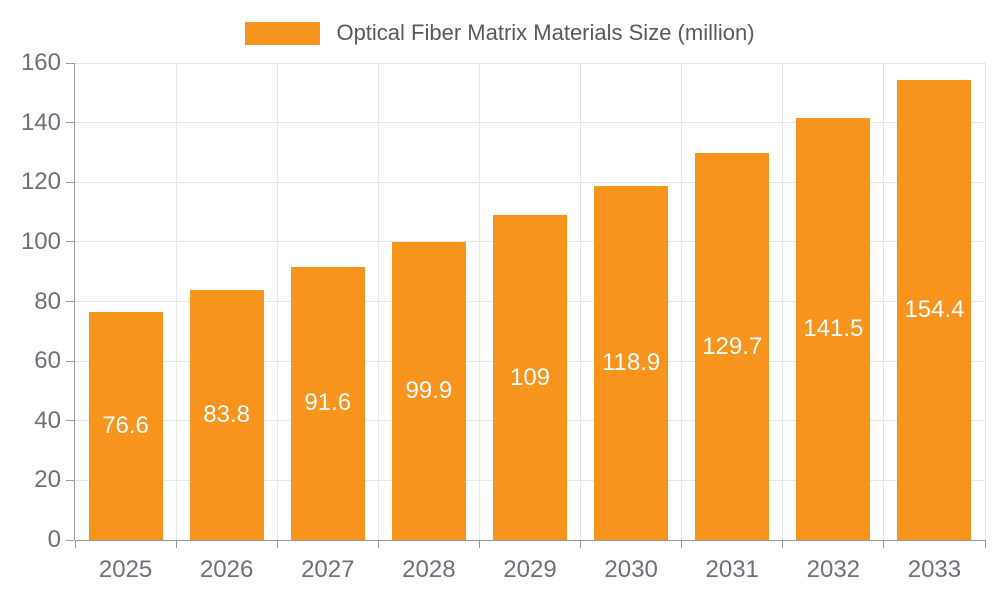  Describe the element at coordinates (47, 361) in the screenshot. I see `y-axis-label: 60` at that location.